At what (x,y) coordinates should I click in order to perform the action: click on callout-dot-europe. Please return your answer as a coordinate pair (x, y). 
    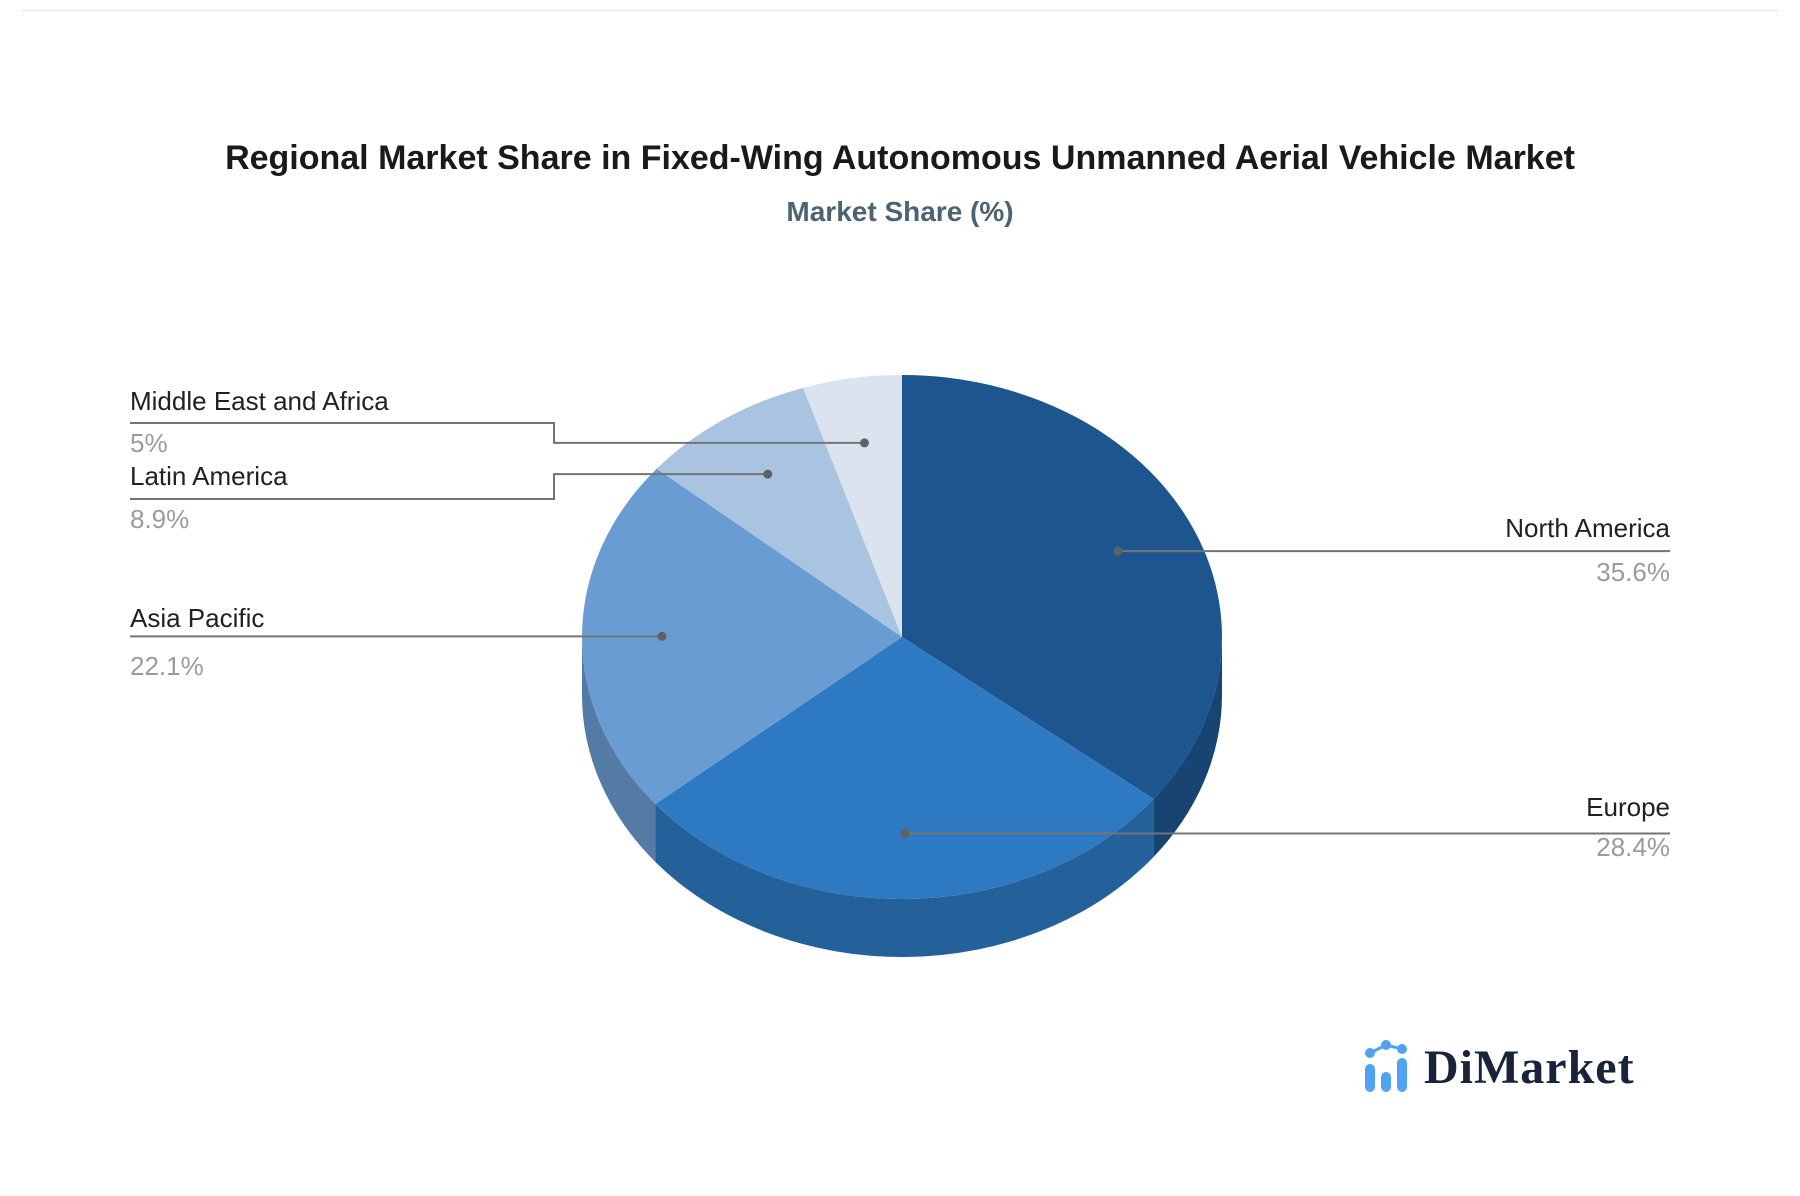
    Looking at the image, I should click on (905, 833).